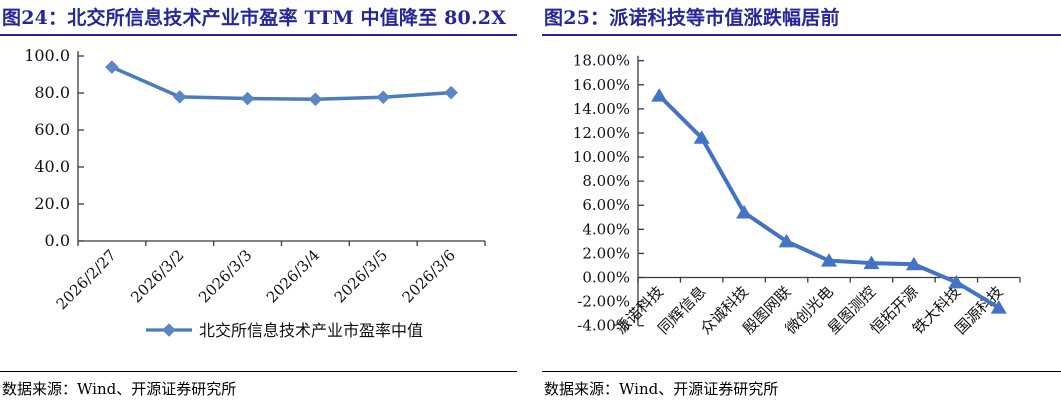 Image resolution: width=1061 pixels, height=406 pixels. Describe the element at coordinates (47, 55) in the screenshot. I see `svg-text: 100.0` at that location.